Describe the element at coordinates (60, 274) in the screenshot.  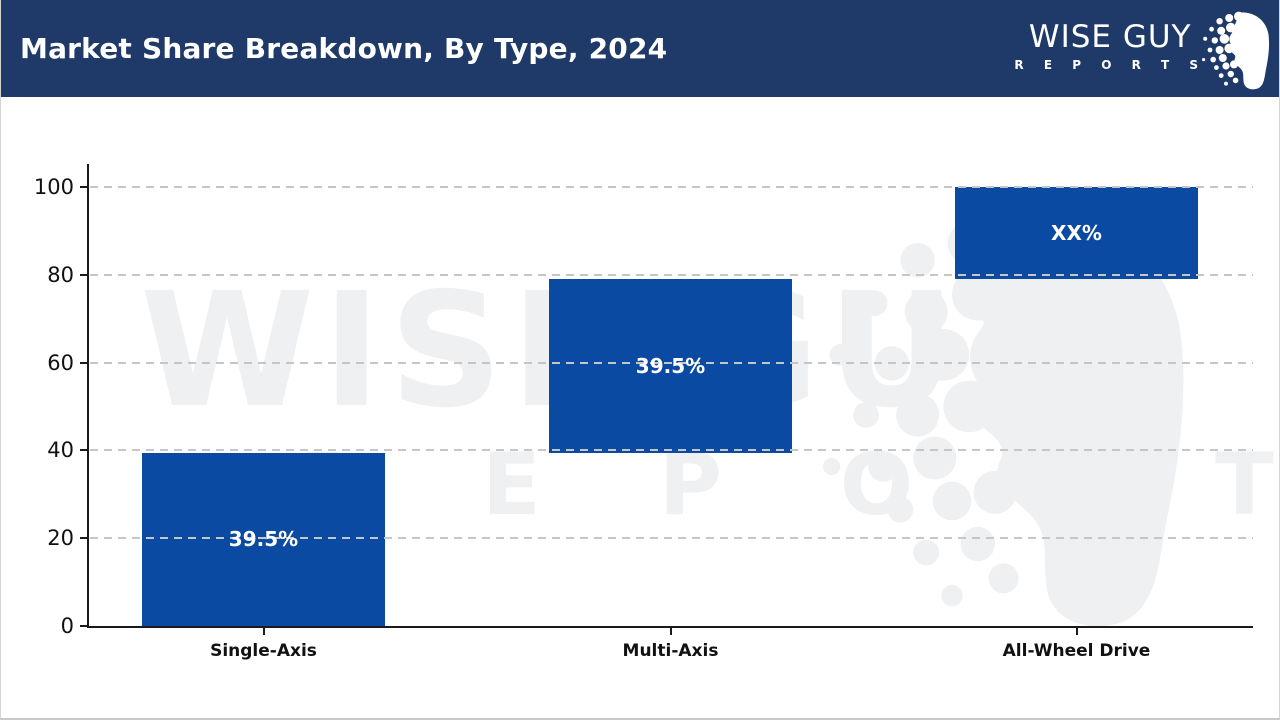
I see `ytick-label-80: 80` at that location.